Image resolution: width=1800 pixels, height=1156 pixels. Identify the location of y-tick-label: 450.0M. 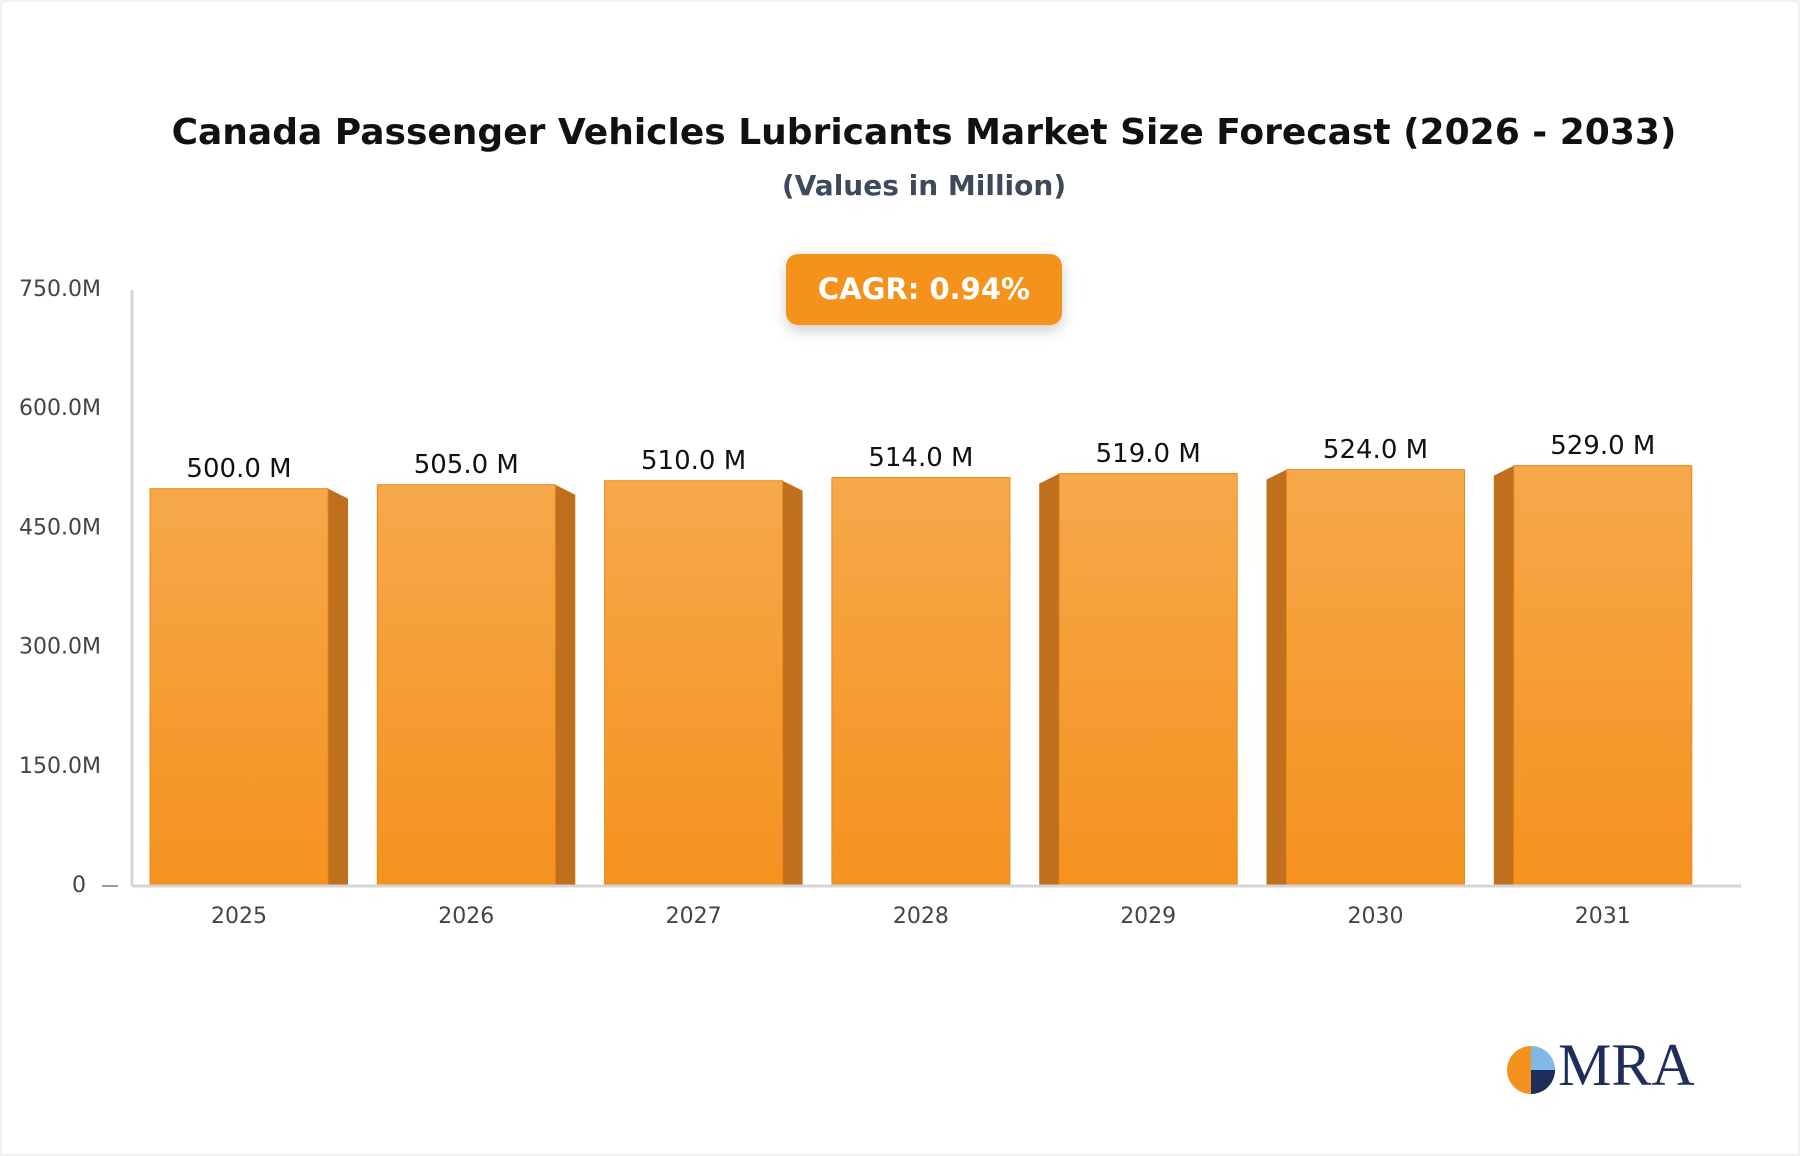
(60, 527).